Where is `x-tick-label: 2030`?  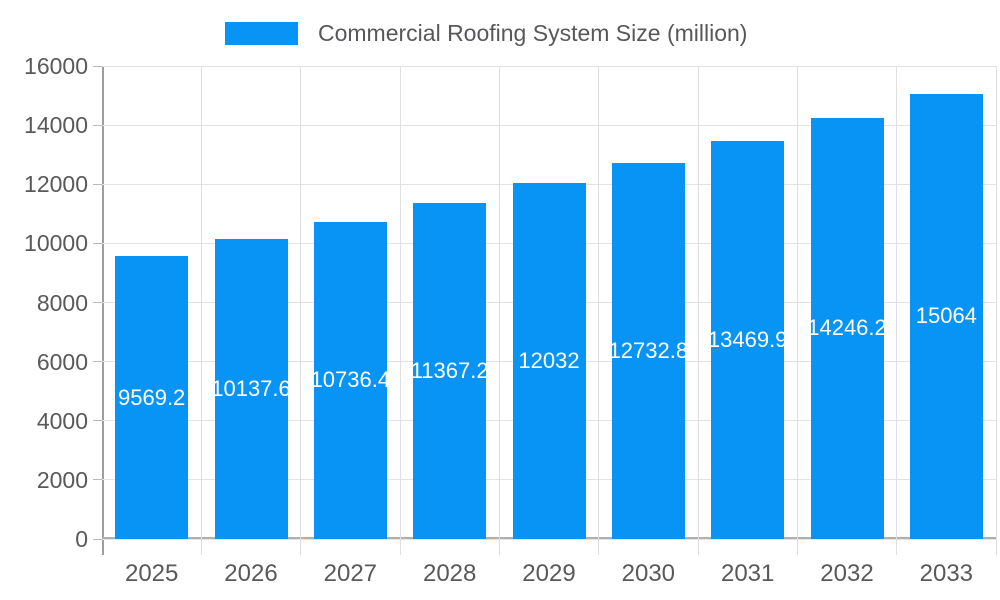
x-tick-label: 2030 is located at coordinates (648, 573).